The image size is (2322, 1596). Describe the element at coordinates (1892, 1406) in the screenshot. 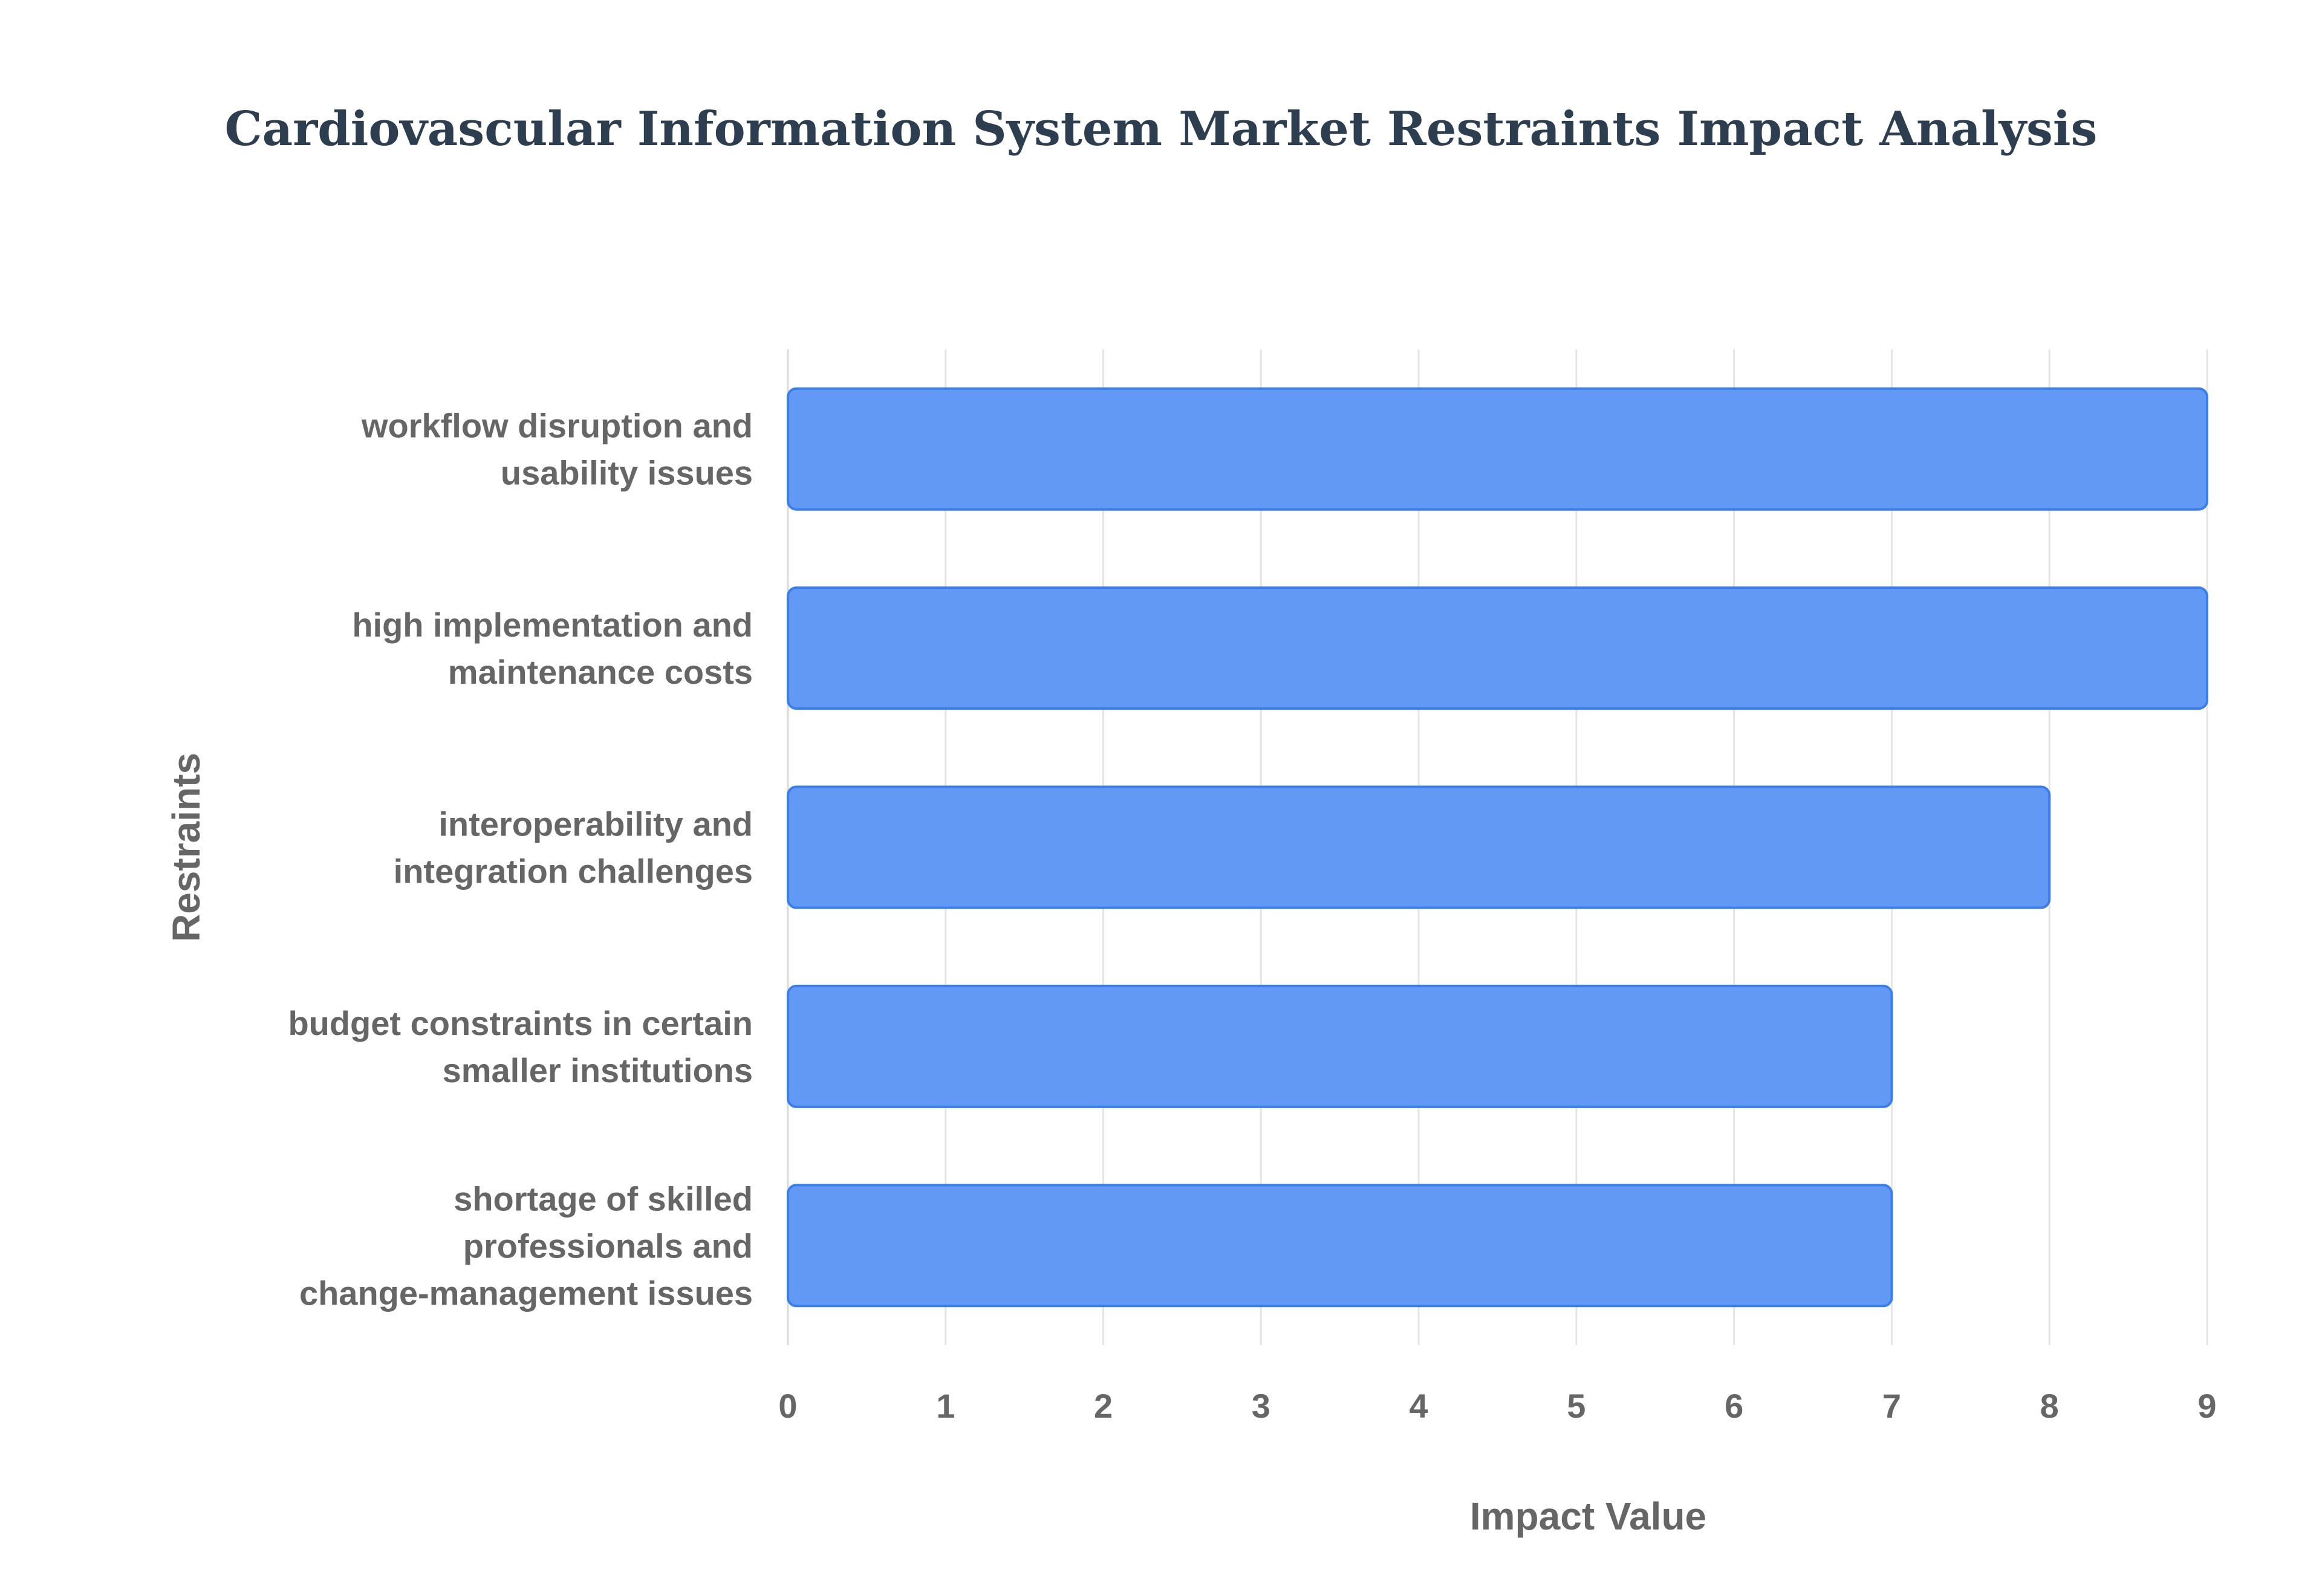

I see `x-tick-label: 7` at that location.